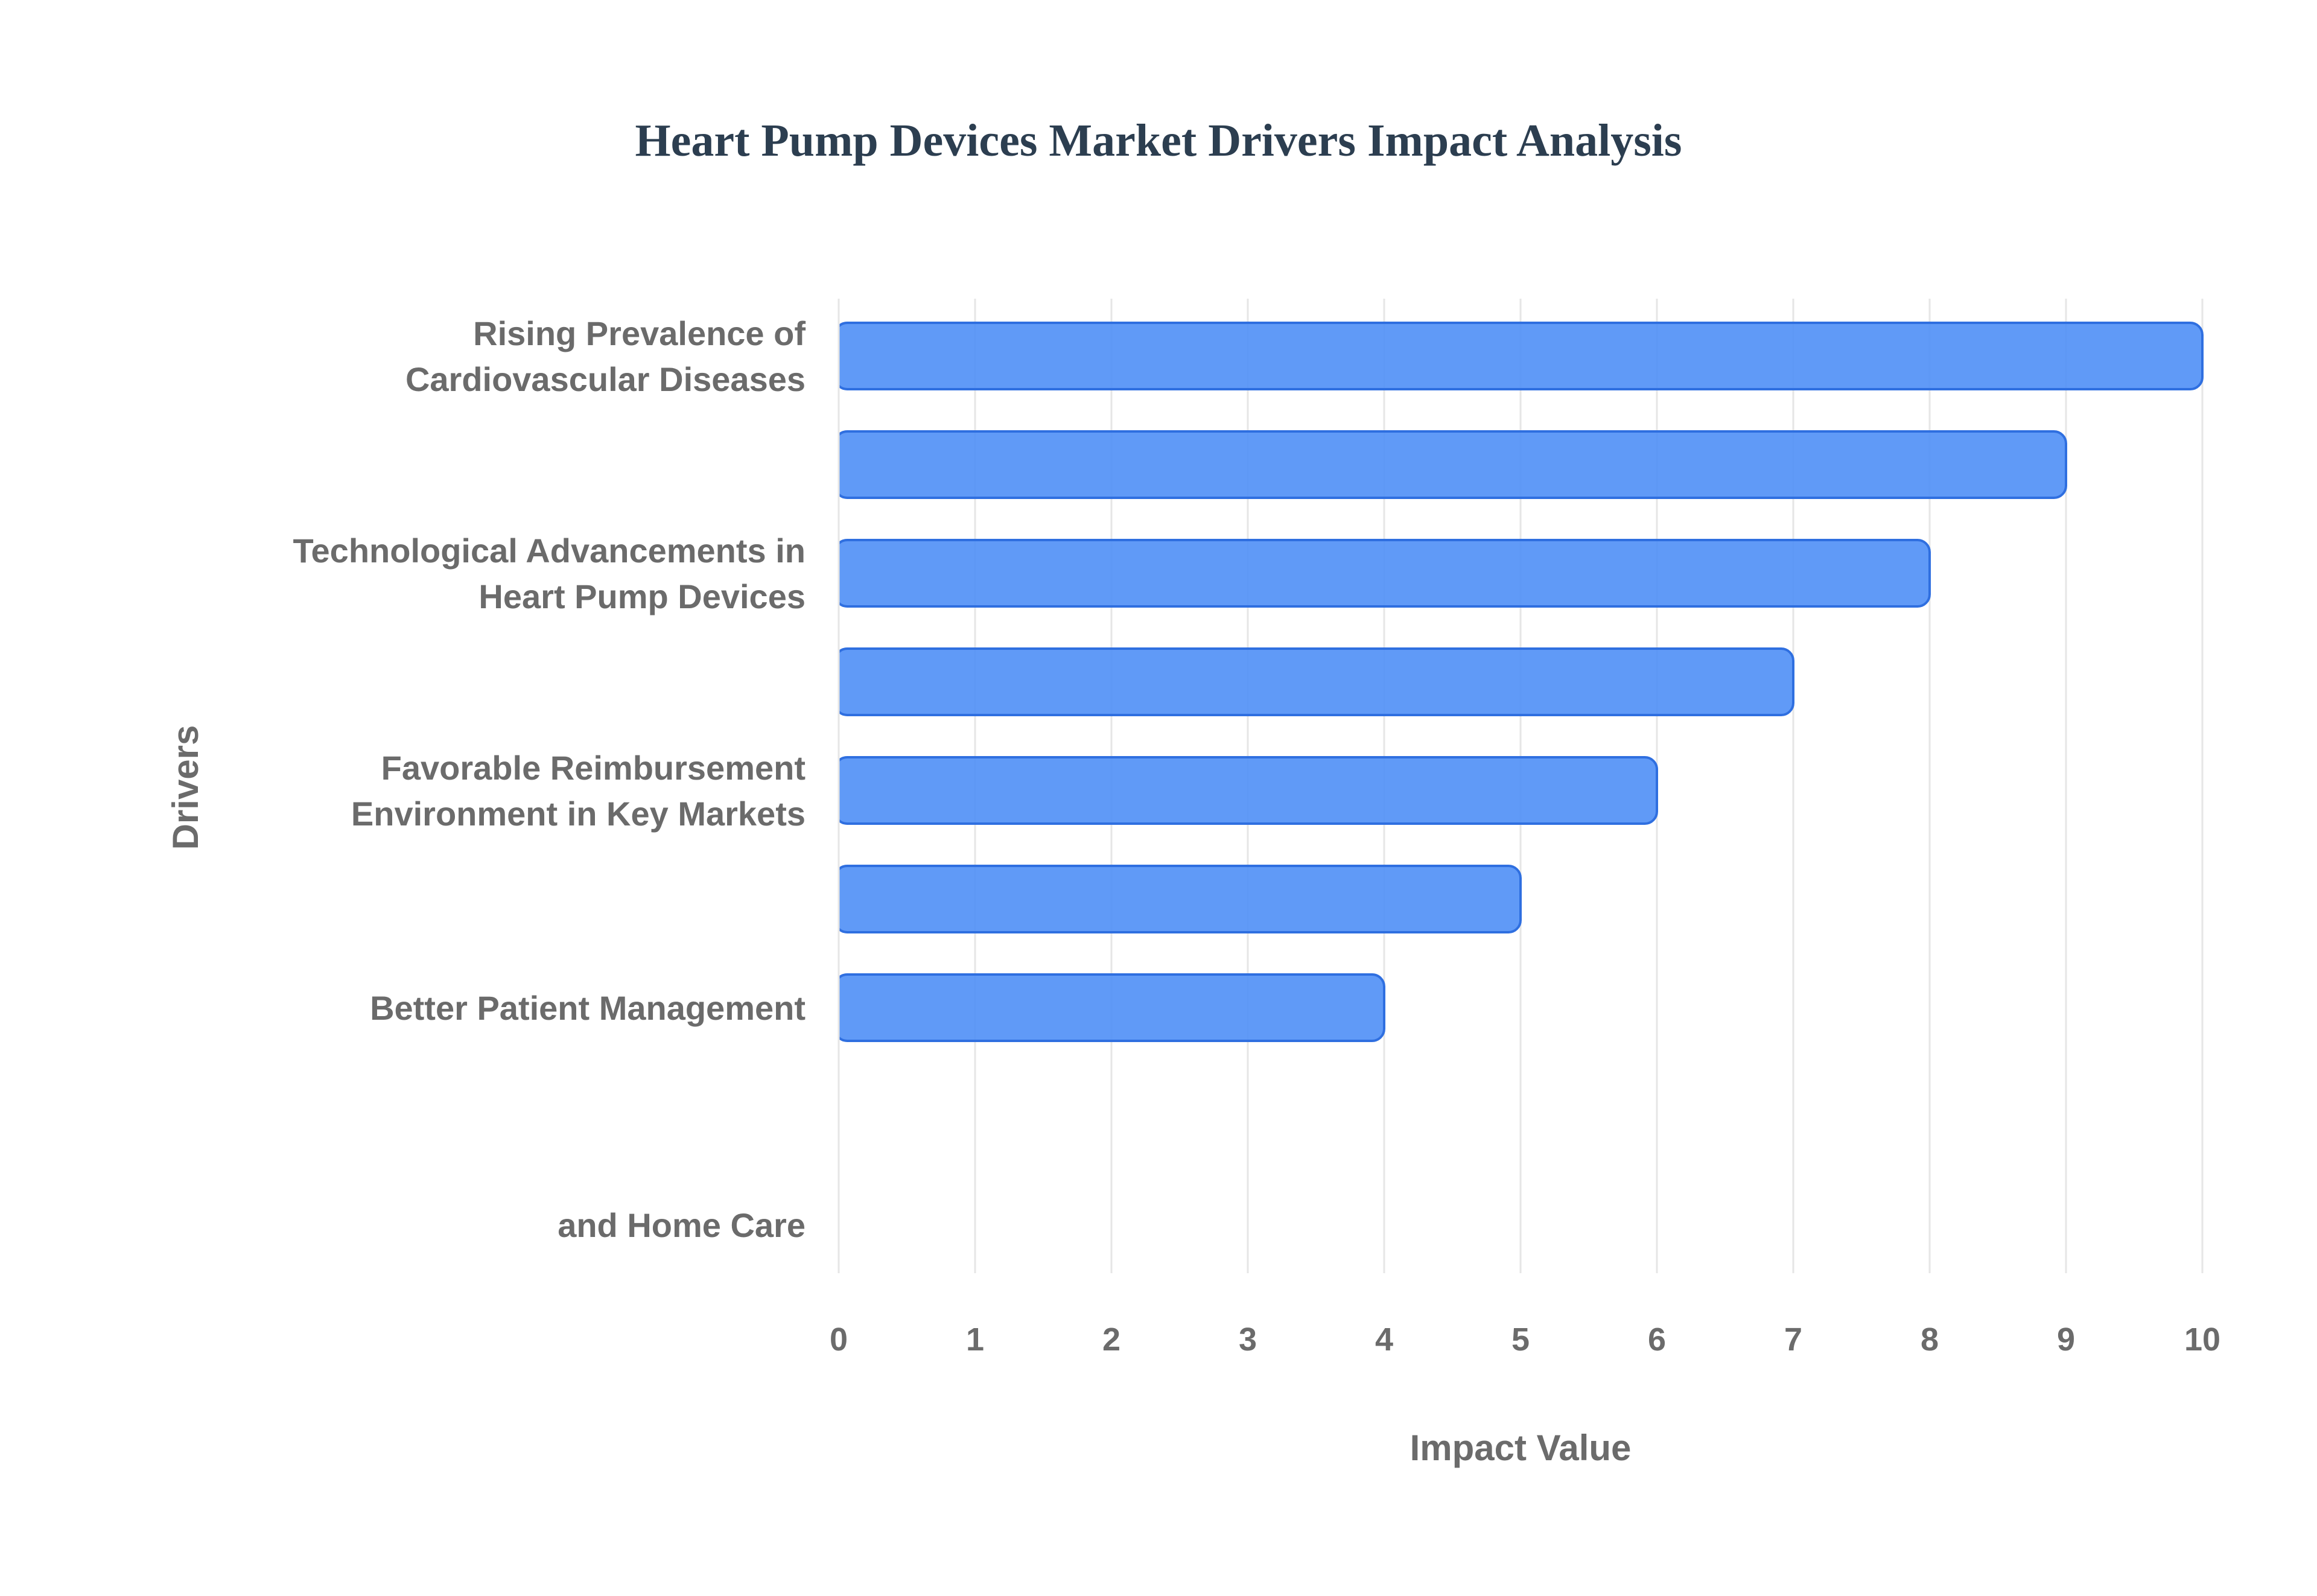  What do you see at coordinates (1248, 1339) in the screenshot?
I see `x-tick-label: 3` at bounding box center [1248, 1339].